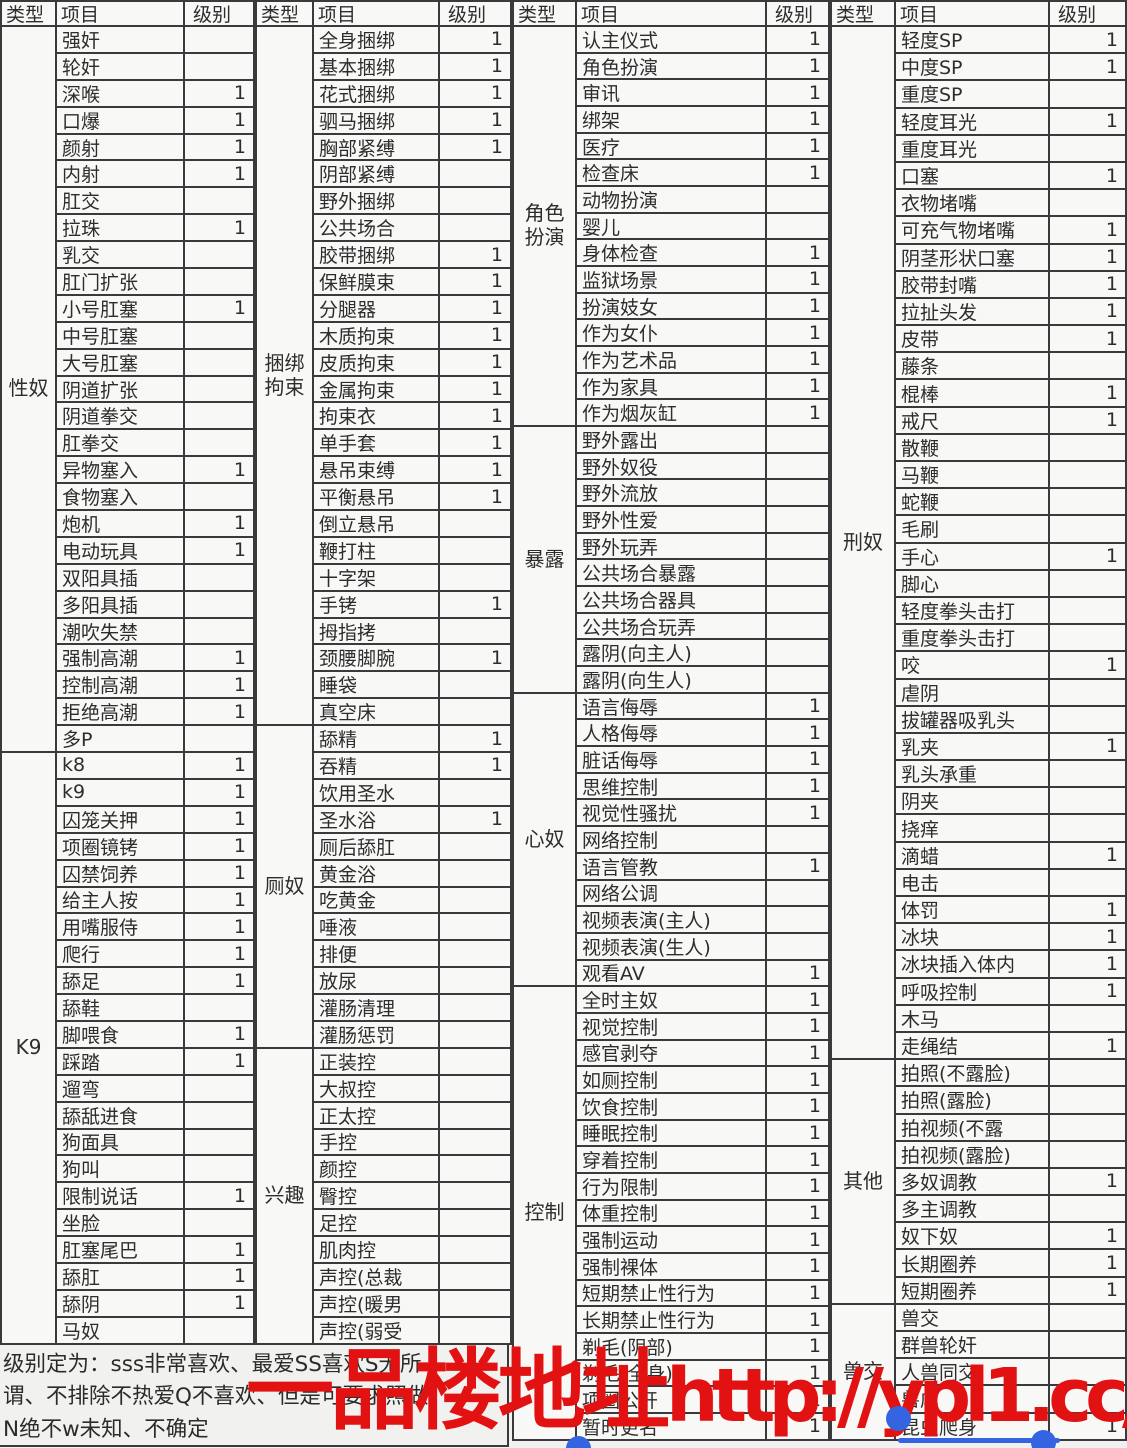  What do you see at coordinates (671, 653) in the screenshot?
I see `item-cell: 露阴(向主人)` at bounding box center [671, 653].